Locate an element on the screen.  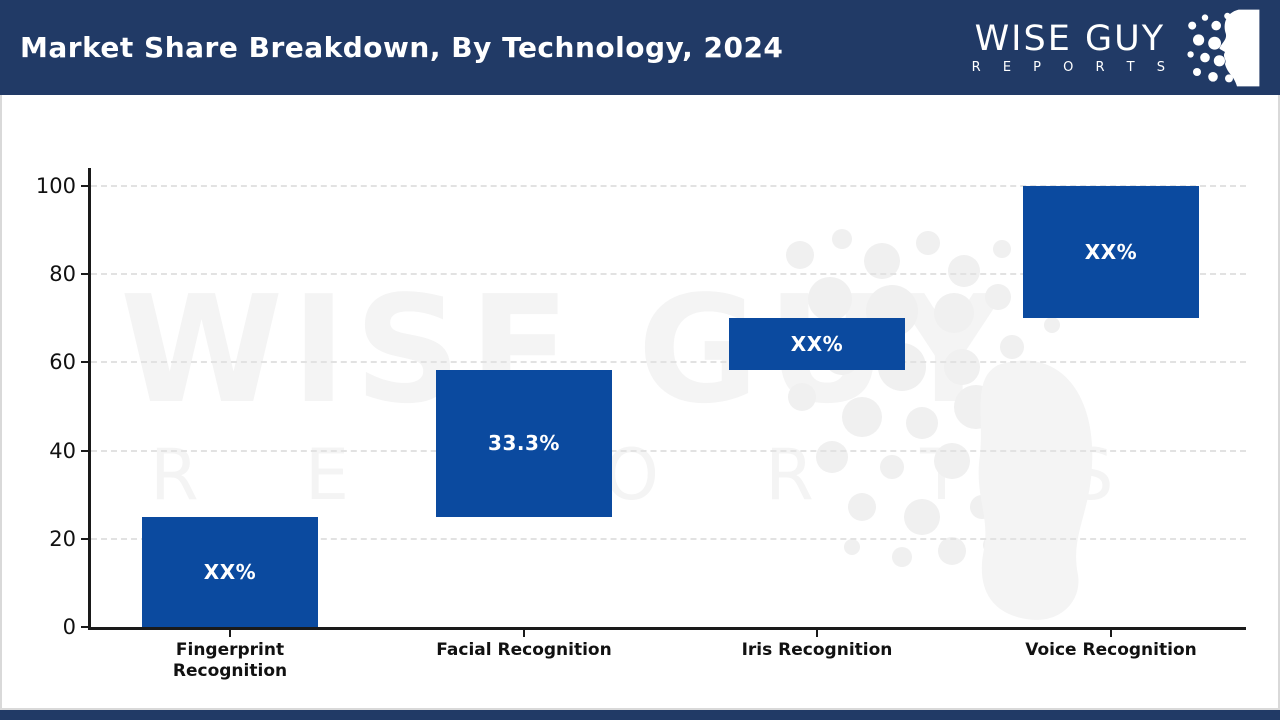
y-tick-label: 0 is located at coordinates (69, 627).